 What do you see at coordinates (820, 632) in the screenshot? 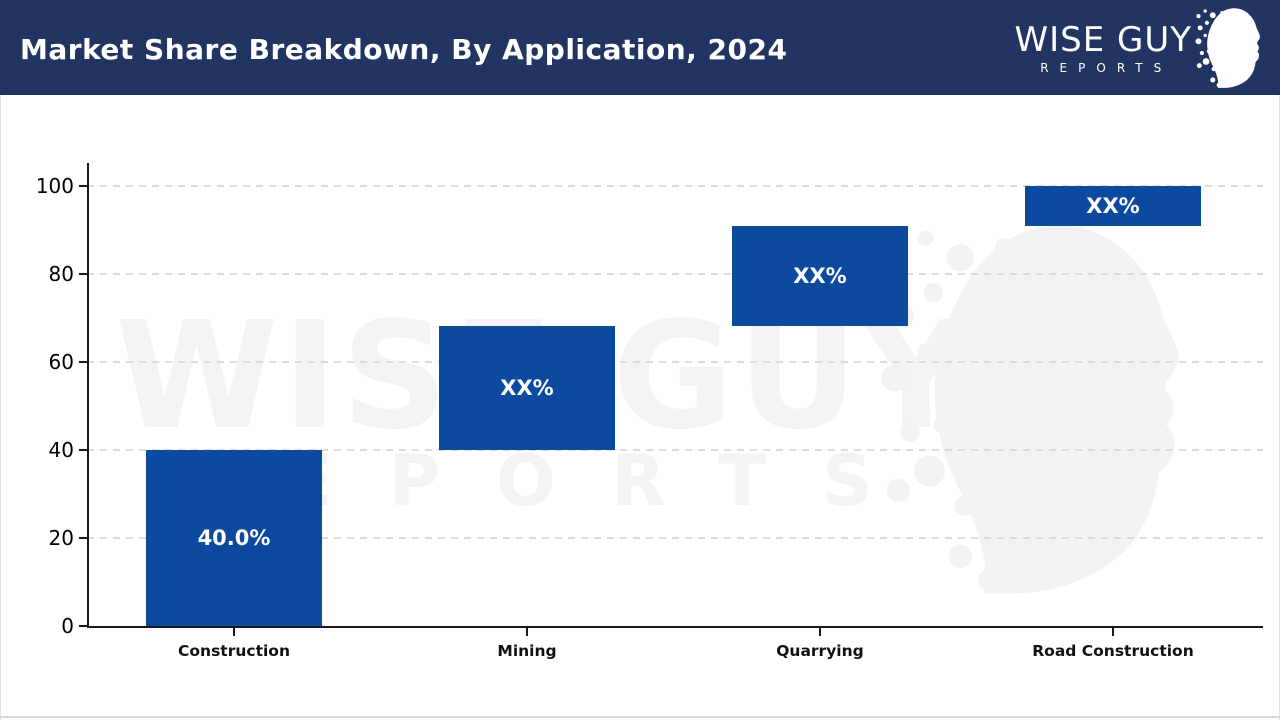
I see `x-tick-quarrying` at bounding box center [820, 632].